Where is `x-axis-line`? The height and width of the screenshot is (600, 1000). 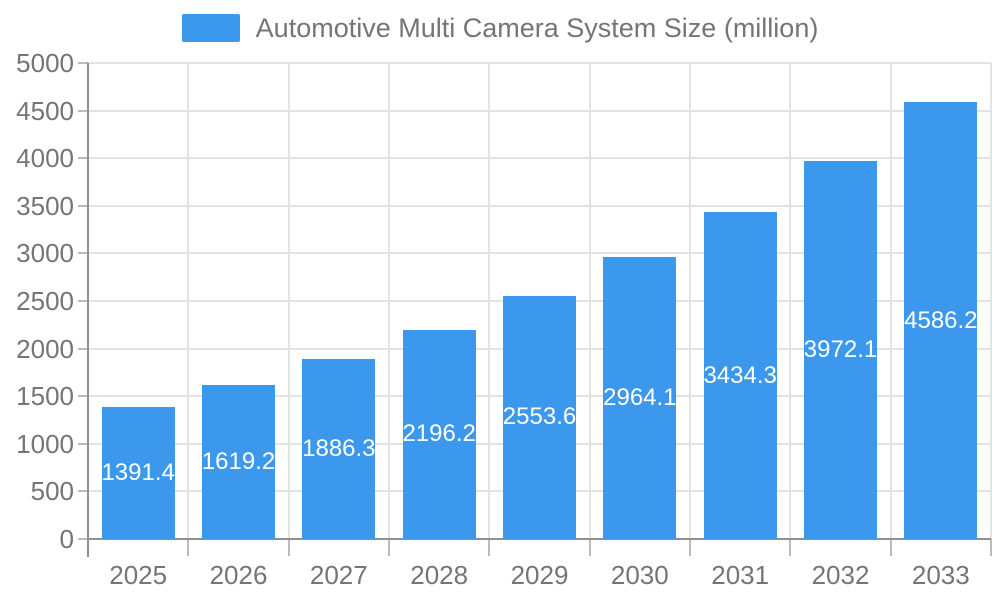
x-axis-line is located at coordinates (539, 539).